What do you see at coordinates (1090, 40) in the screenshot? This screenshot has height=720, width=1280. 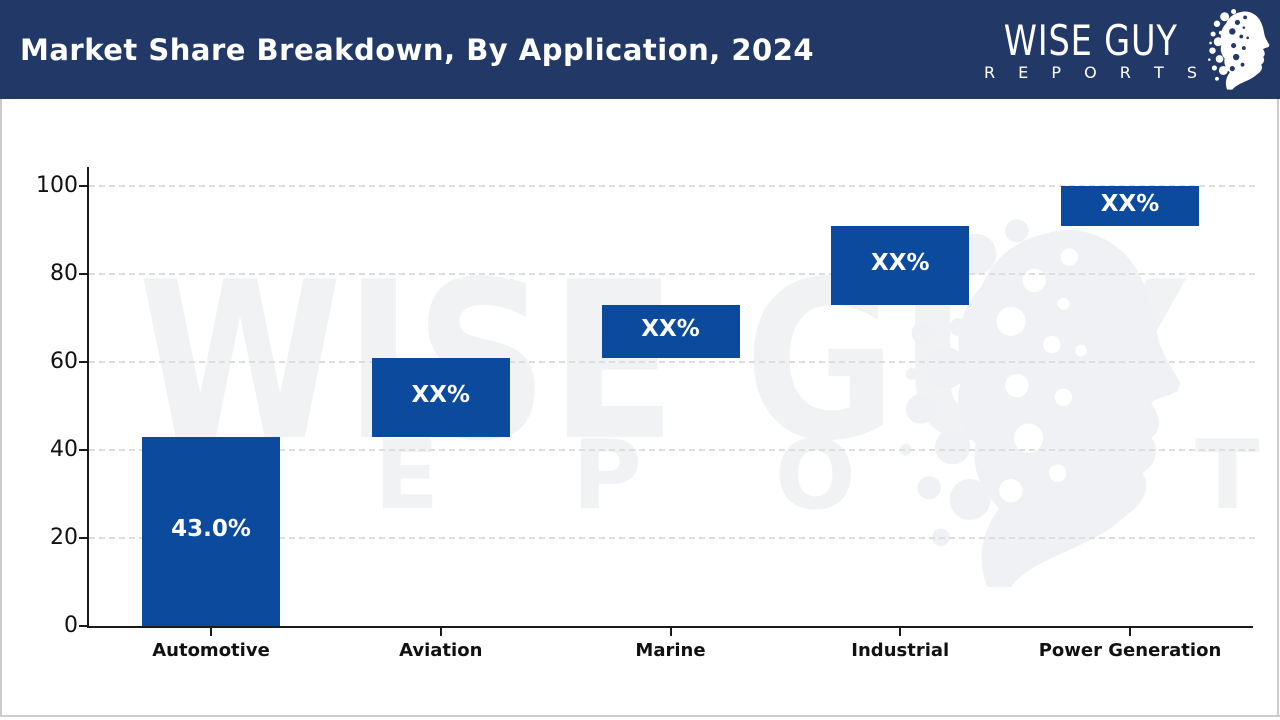 I see `brand-name: WISE GUY` at bounding box center [1090, 40].